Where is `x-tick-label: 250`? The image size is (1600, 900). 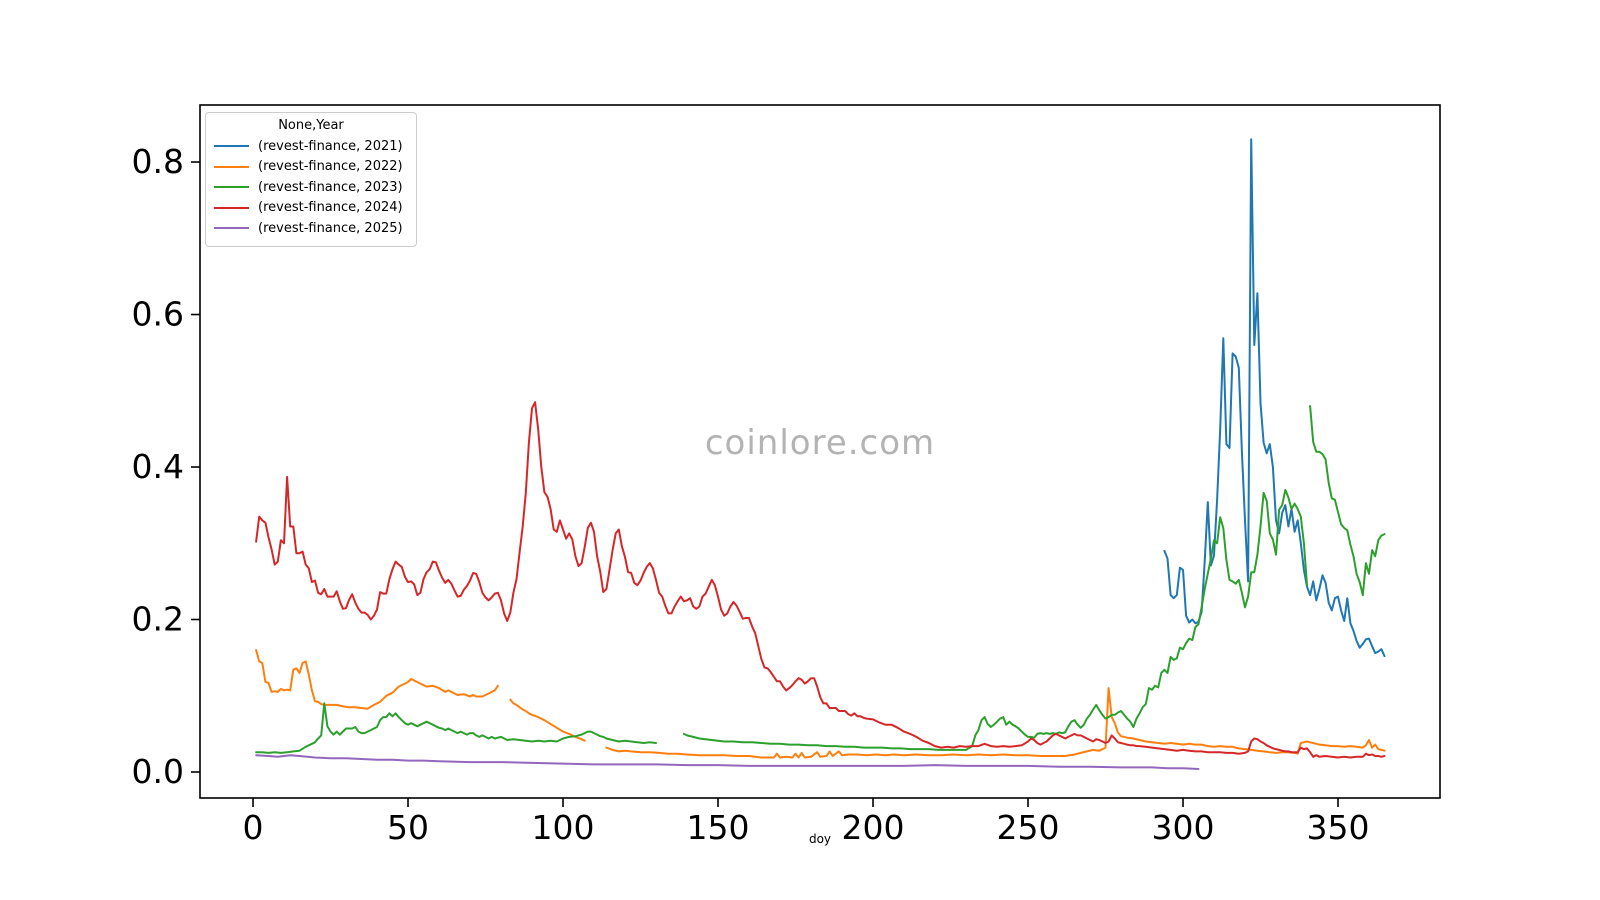 x-tick-label: 250 is located at coordinates (1028, 827).